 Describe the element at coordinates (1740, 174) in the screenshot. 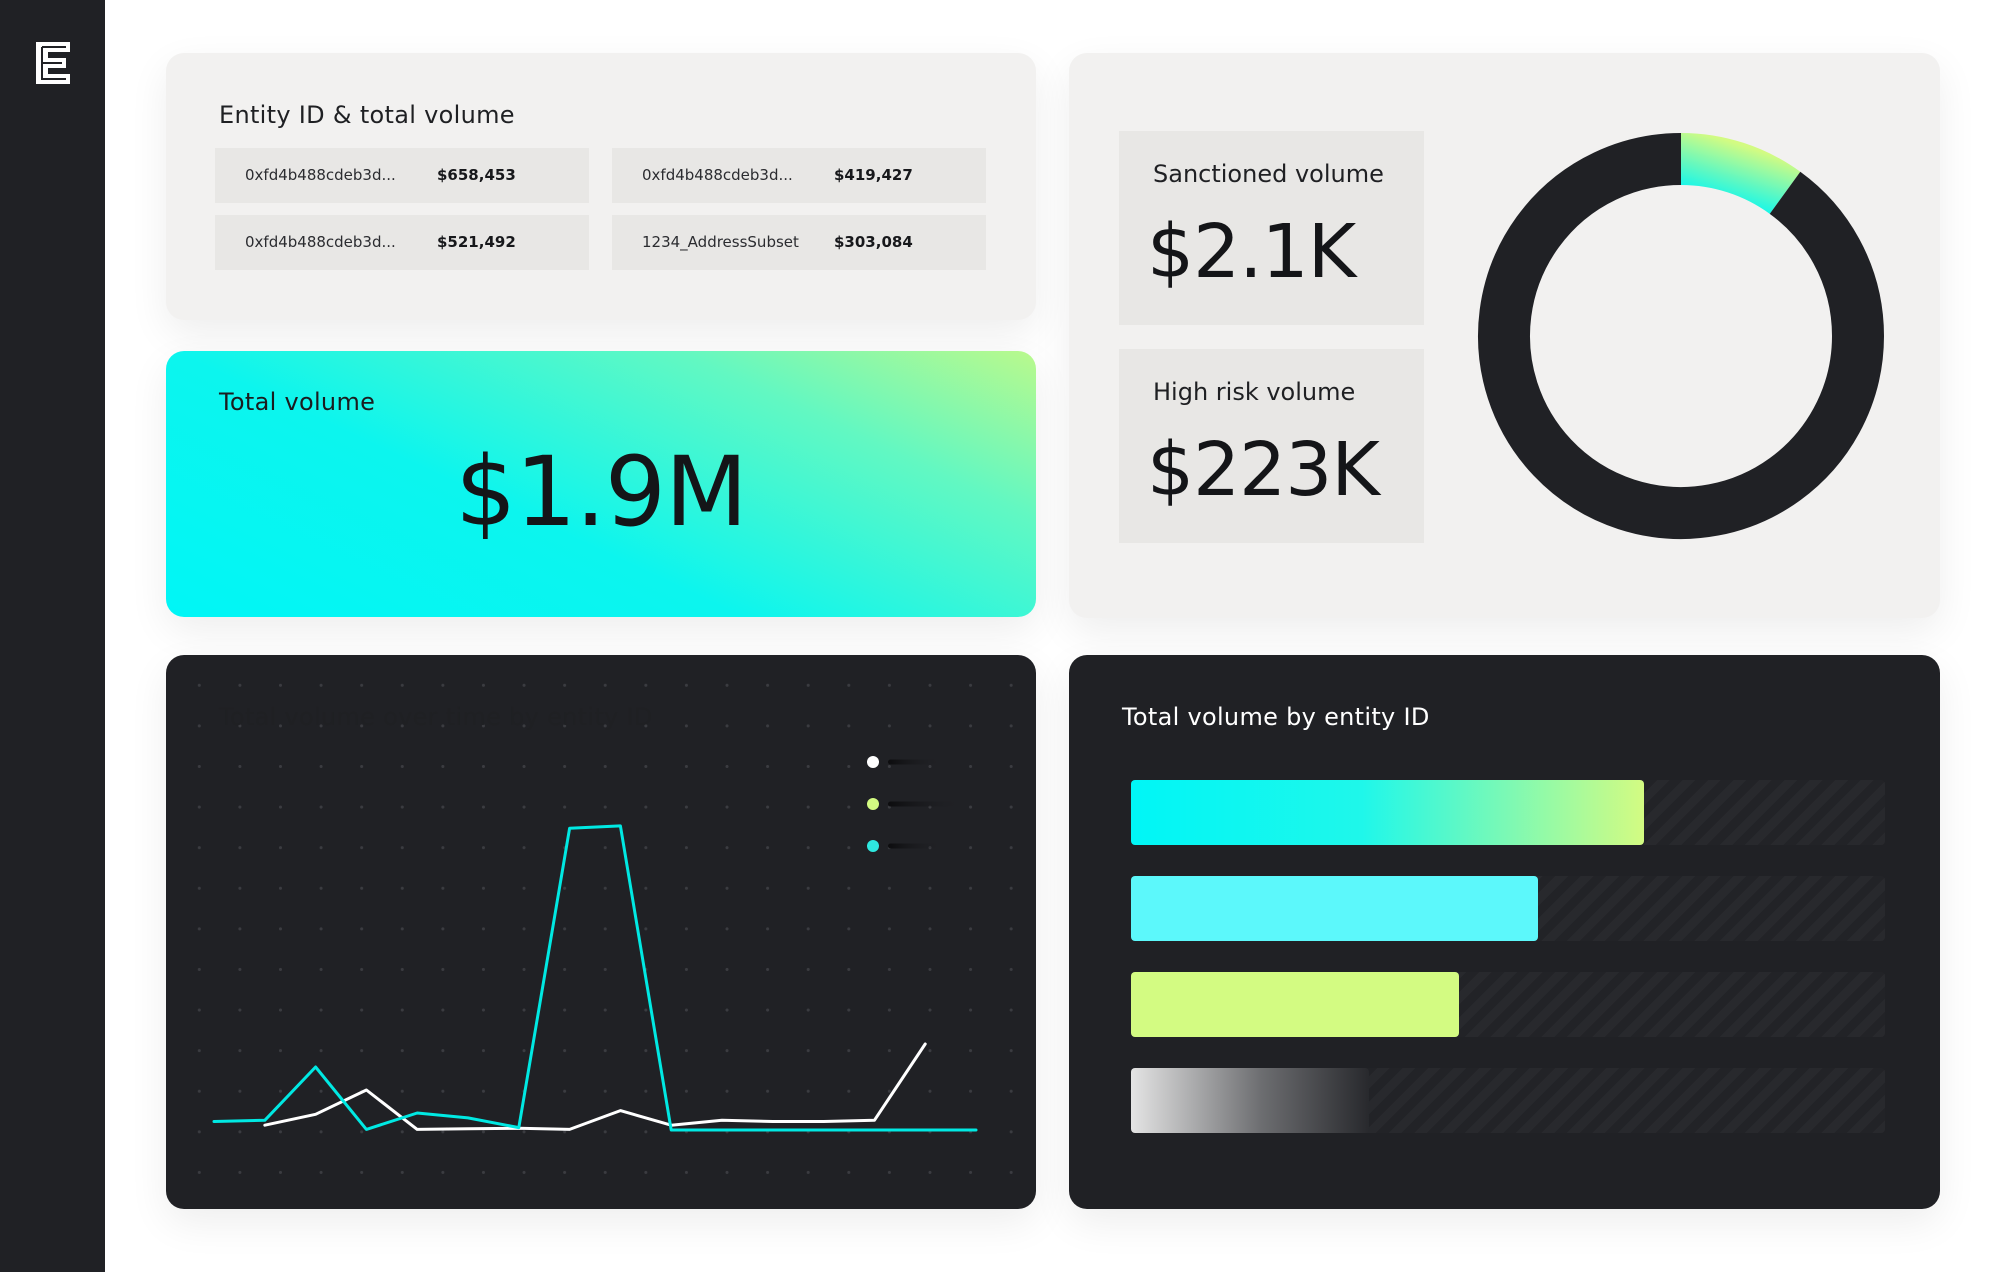

I see `donut-slice-sanctioned` at that location.